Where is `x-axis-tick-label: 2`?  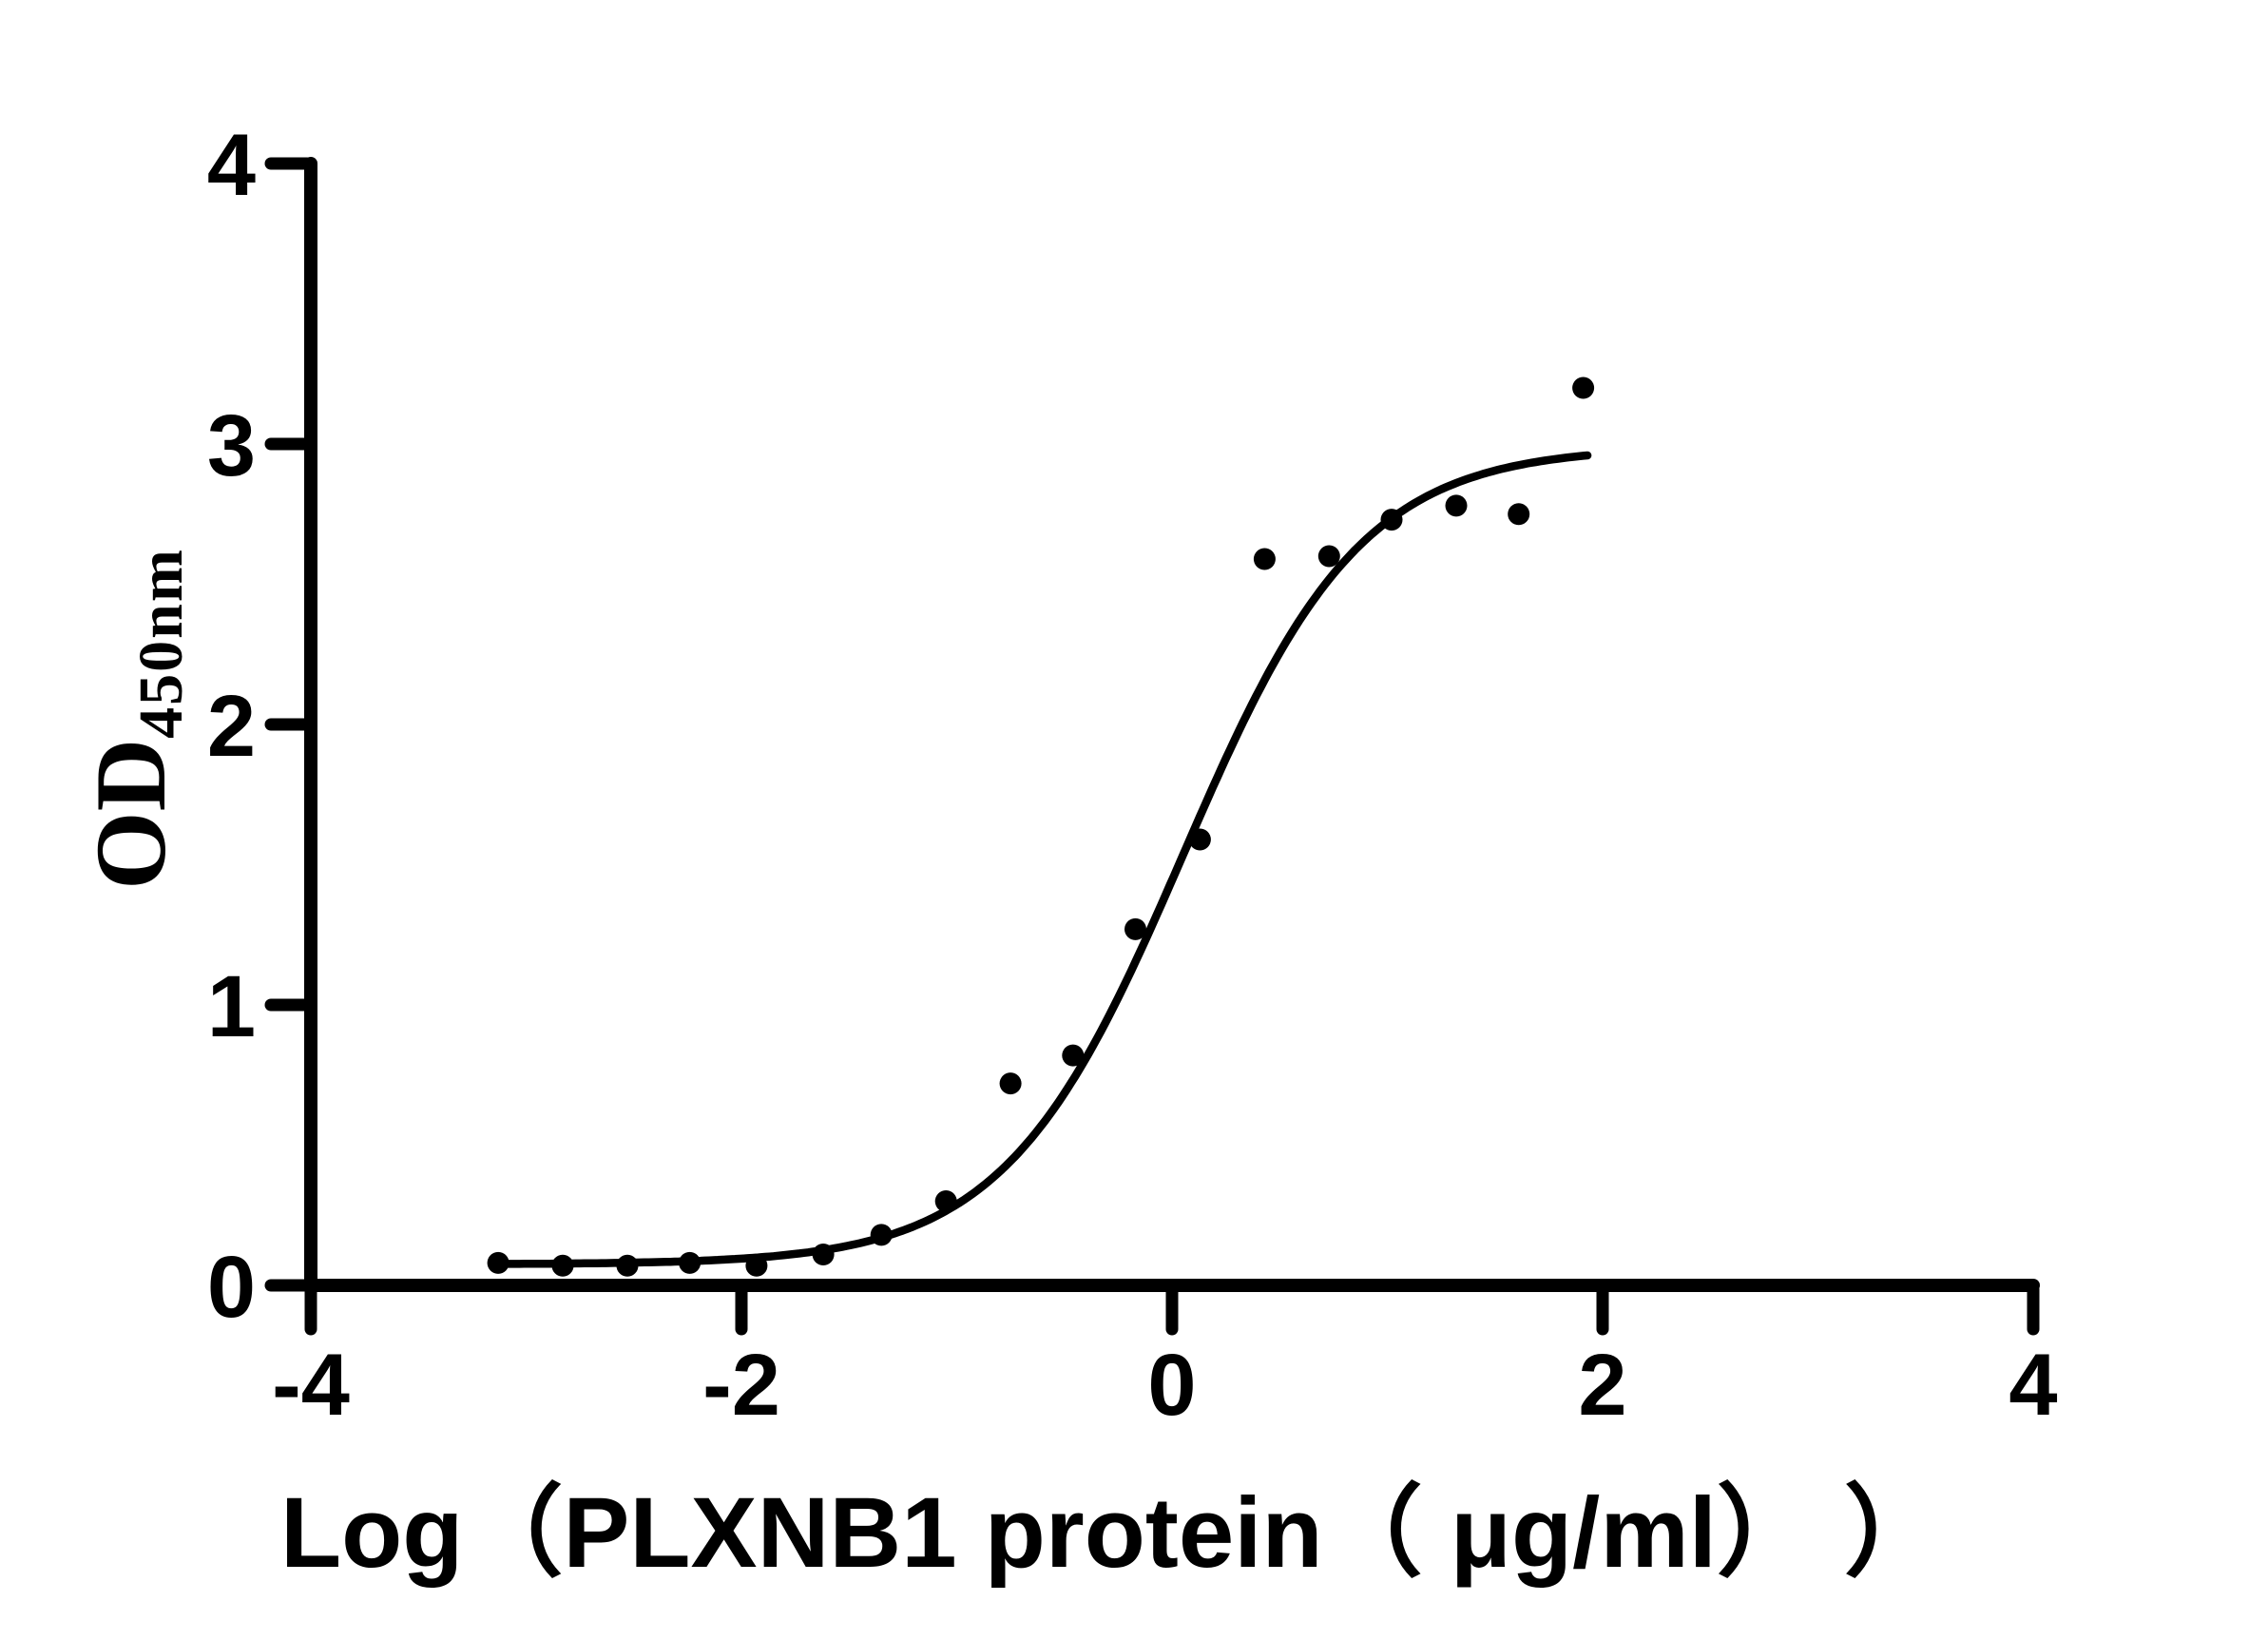
x-axis-tick-label: 2 is located at coordinates (1602, 1385).